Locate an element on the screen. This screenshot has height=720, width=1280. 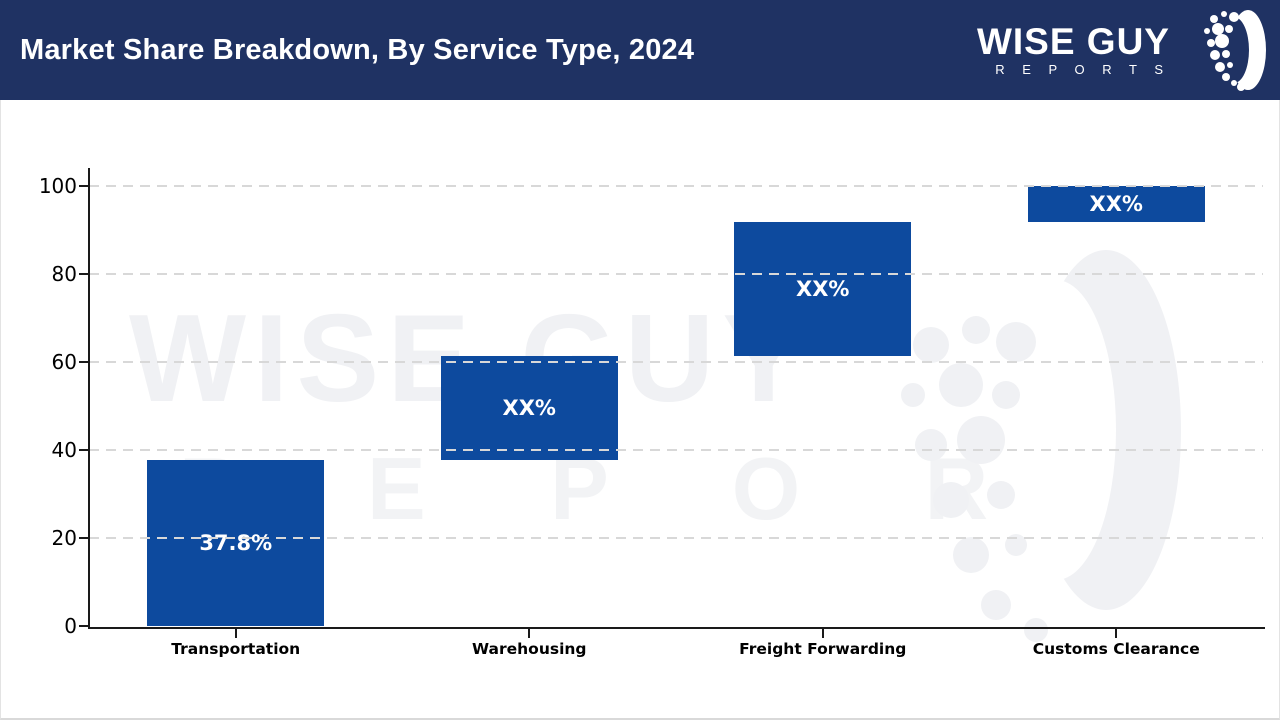
bar-customs-clearance: XX% is located at coordinates (1116, 204).